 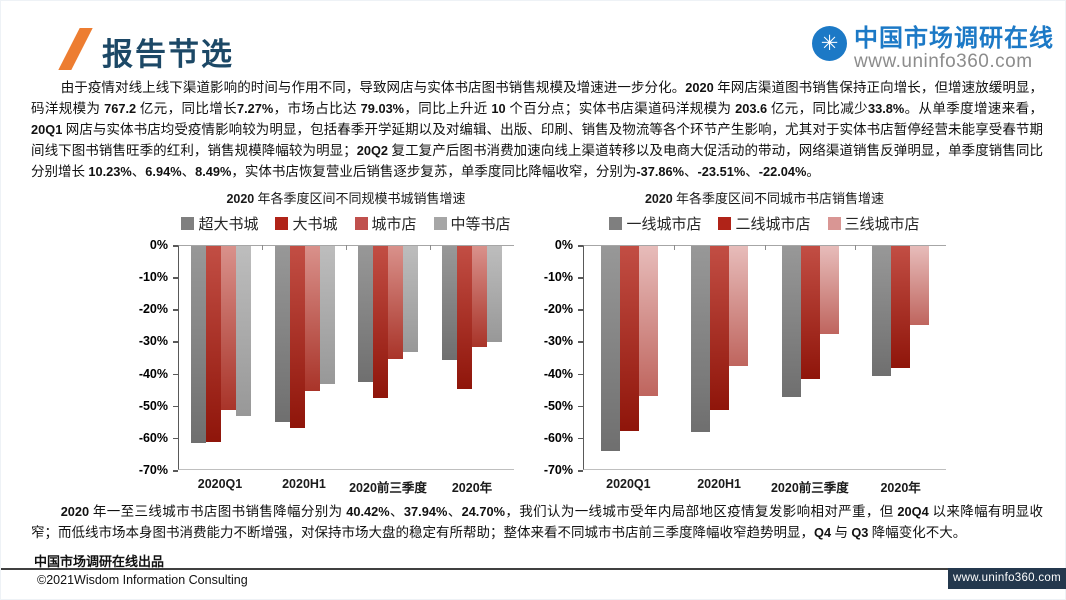 I want to click on header-slash-decoration, so click(x=75, y=49).